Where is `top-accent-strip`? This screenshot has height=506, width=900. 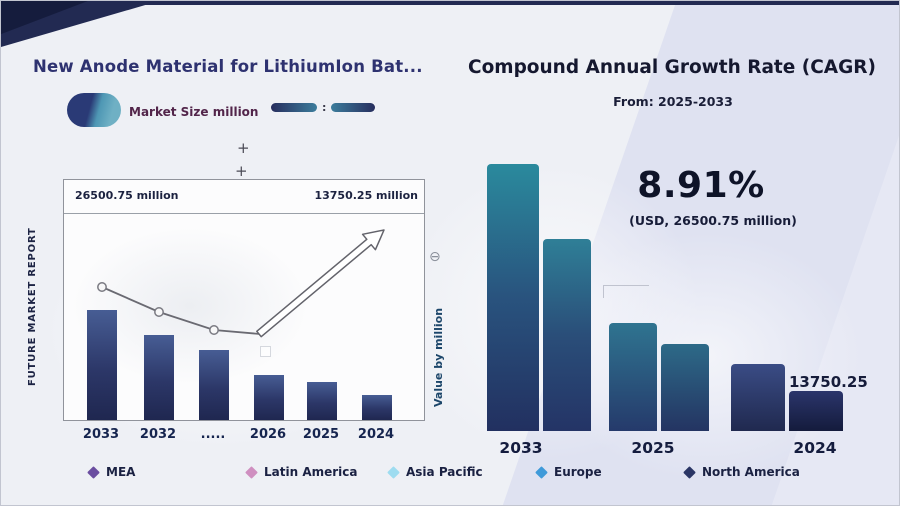 top-accent-strip is located at coordinates (450, 3).